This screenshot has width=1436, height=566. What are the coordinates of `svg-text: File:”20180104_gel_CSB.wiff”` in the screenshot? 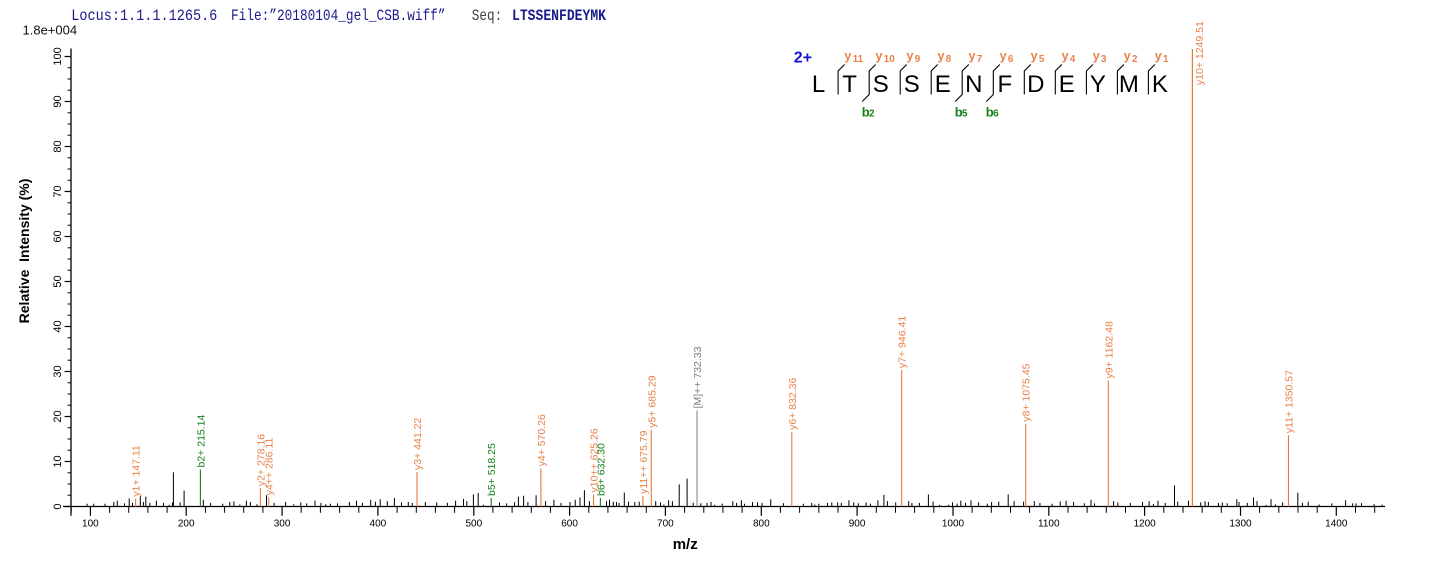 It's located at (338, 16).